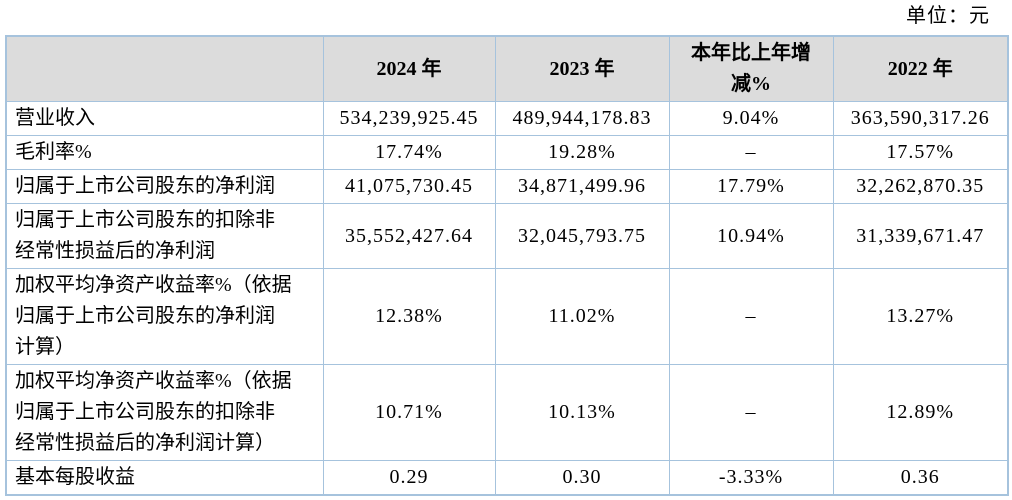  What do you see at coordinates (164, 118) in the screenshot?
I see `row-label: 营业收入` at bounding box center [164, 118].